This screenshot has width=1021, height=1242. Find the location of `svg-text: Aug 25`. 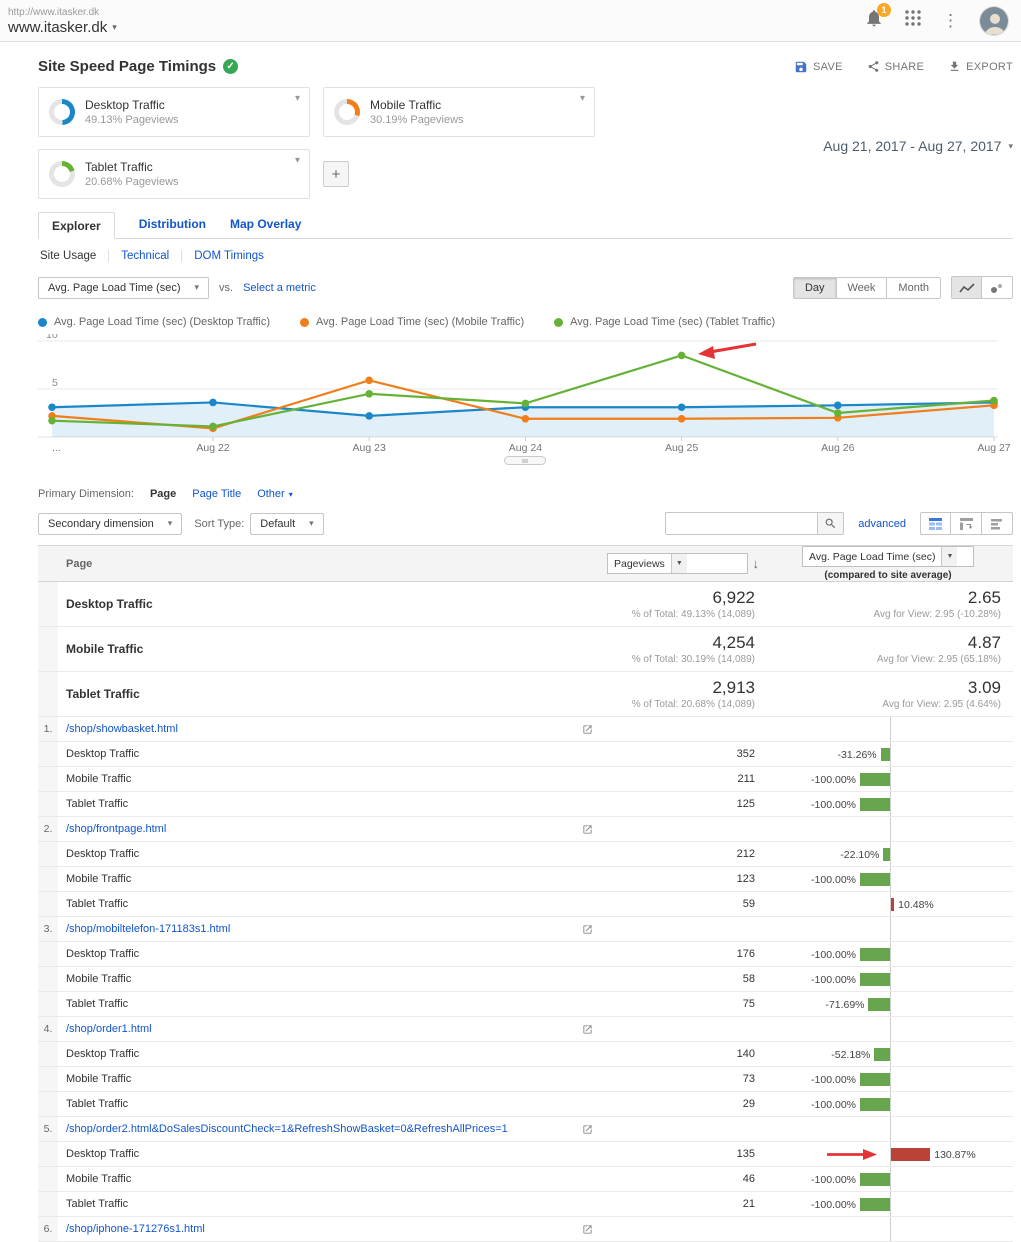

svg-text: Aug 25 is located at coordinates (681, 448).